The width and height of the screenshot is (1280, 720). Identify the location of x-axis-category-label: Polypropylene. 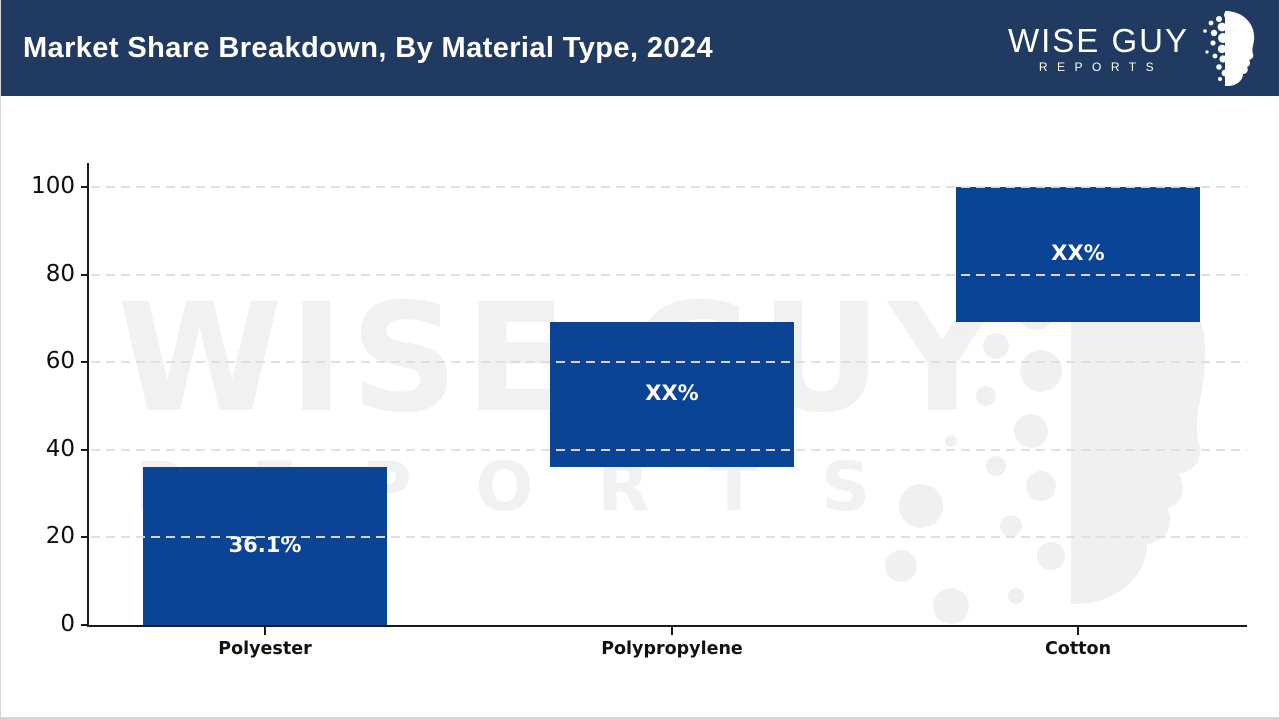
(672, 649).